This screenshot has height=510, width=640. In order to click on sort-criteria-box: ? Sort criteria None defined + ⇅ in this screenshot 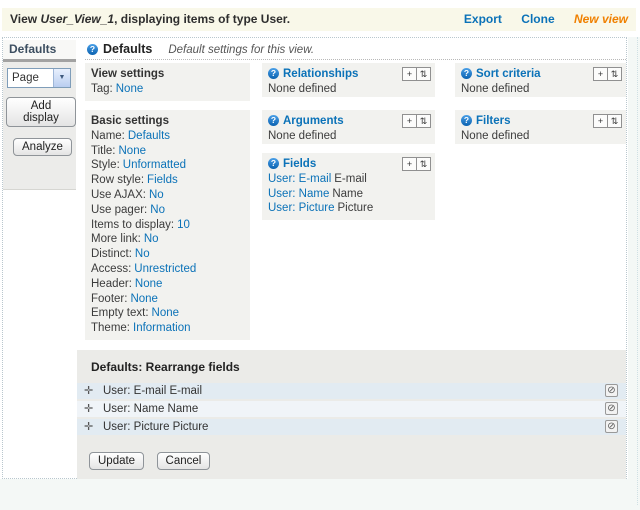, I will do `click(540, 80)`.